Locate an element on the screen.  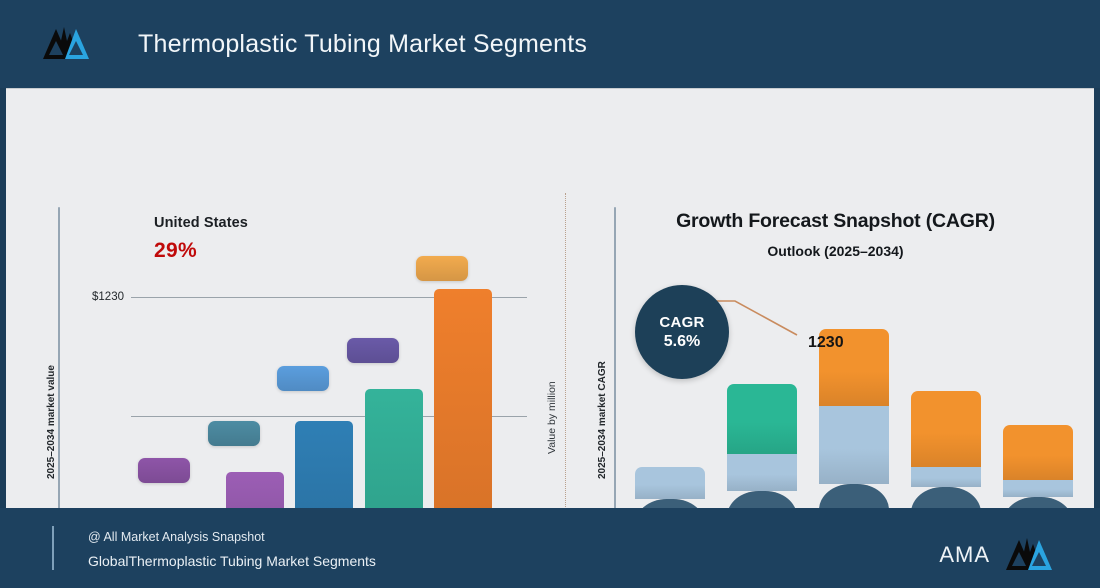
right-chart-subtitle: Outlook (2025–2034) is located at coordinates (835, 251).